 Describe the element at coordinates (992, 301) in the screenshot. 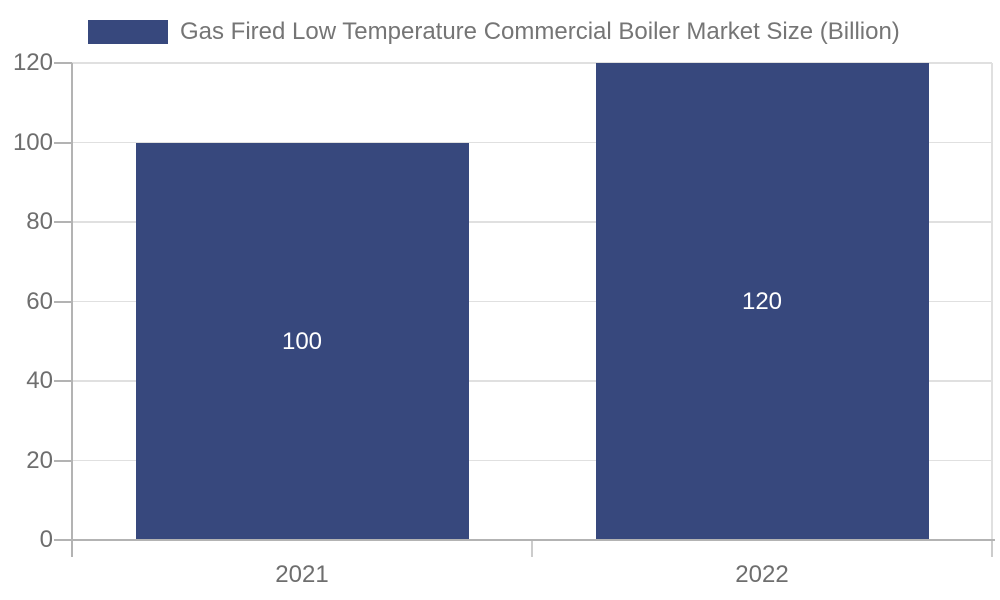

I see `plot-right-border` at that location.